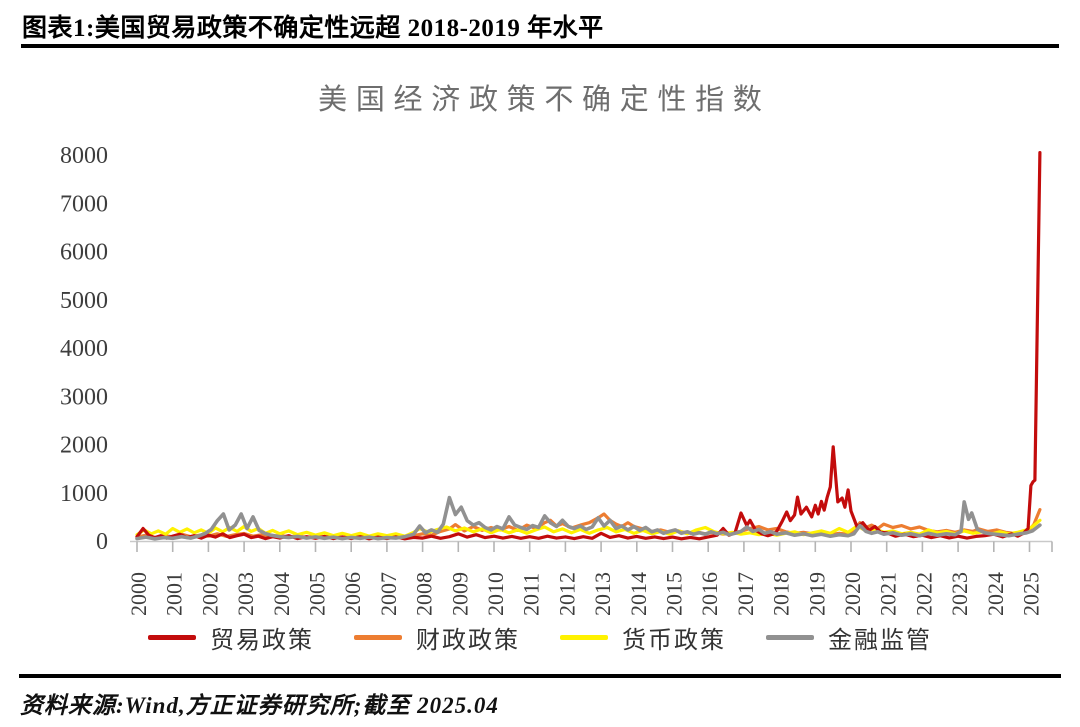  Describe the element at coordinates (544, 100) in the screenshot. I see `chart-title: 美国经济政策不确定性指数` at that location.